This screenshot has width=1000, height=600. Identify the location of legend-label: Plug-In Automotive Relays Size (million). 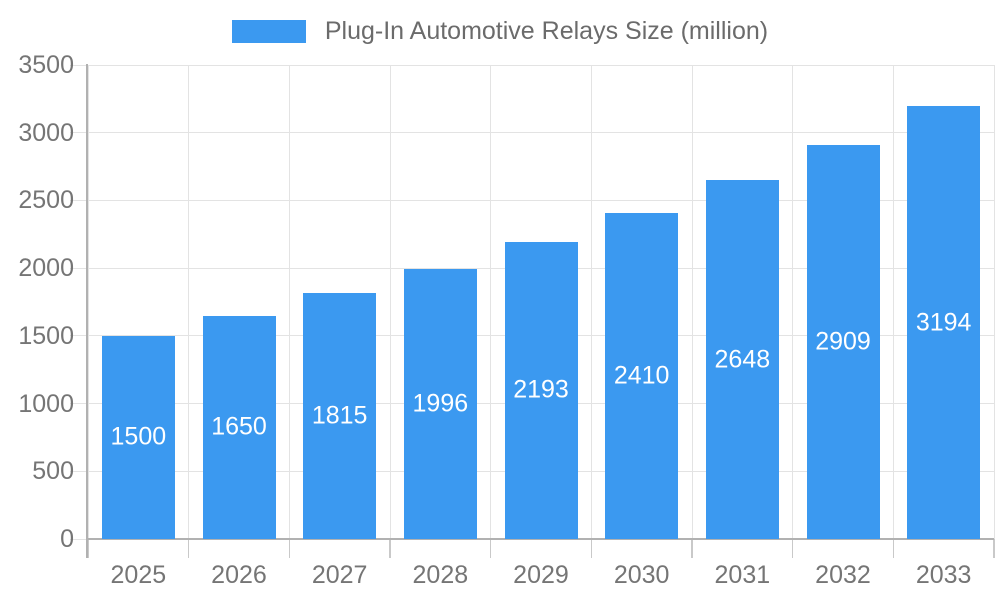
(546, 31).